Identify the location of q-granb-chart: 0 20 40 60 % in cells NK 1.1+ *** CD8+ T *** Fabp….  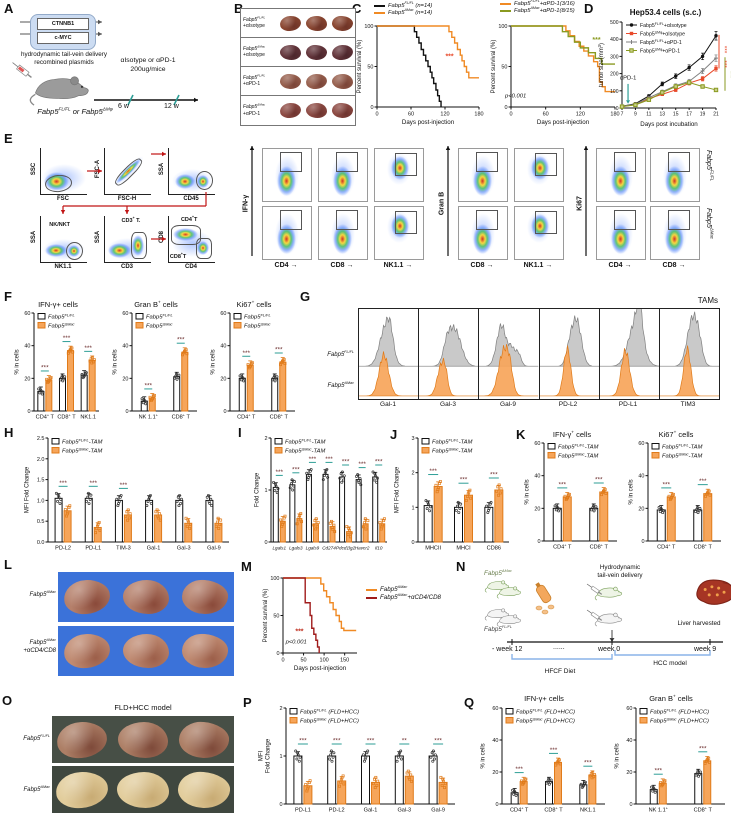
(671, 761).